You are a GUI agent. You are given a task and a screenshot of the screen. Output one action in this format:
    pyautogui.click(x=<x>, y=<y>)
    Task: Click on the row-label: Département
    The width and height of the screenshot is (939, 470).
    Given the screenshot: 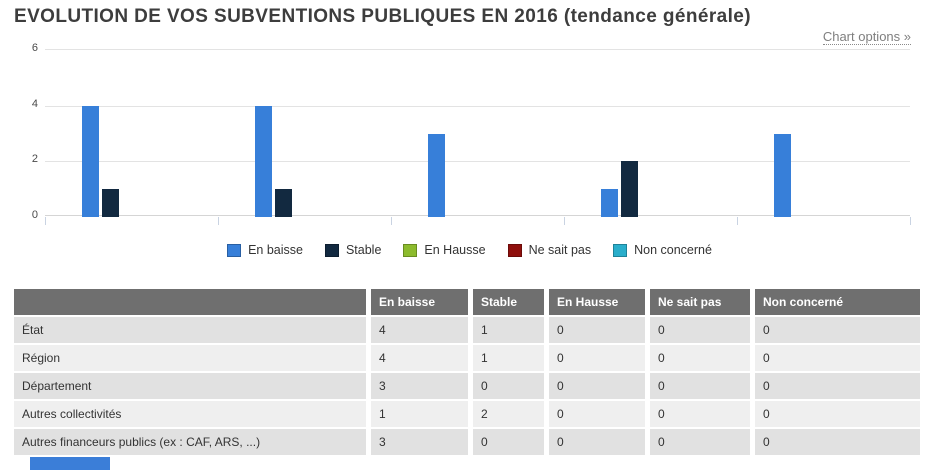 What is the action you would take?
    pyautogui.click(x=192, y=387)
    